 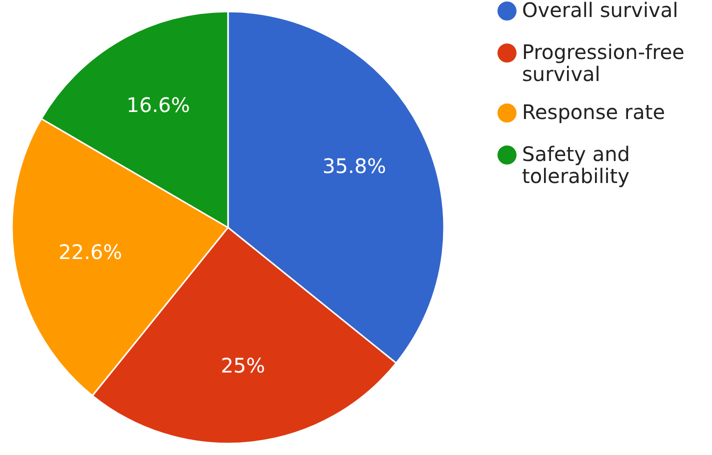 I want to click on legend-label: Response rate, so click(x=594, y=112).